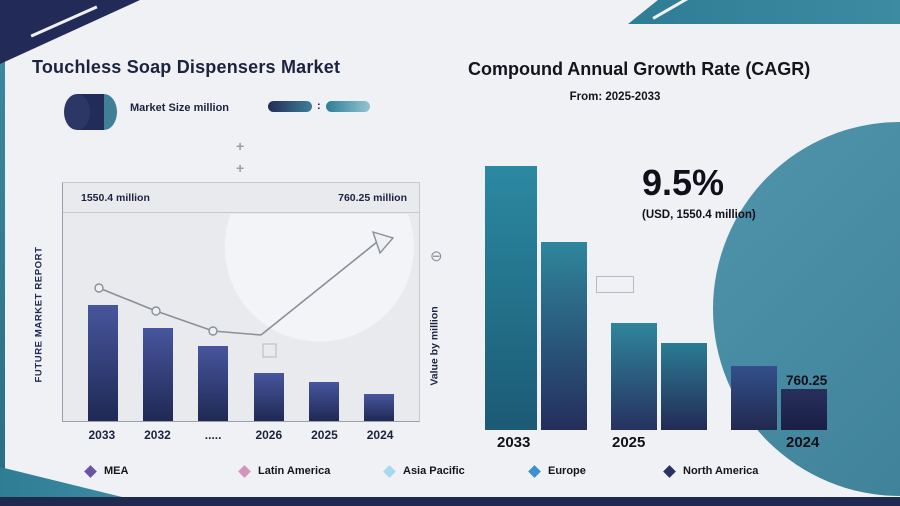 Image resolution: width=900 pixels, height=506 pixels. What do you see at coordinates (180, 108) in the screenshot?
I see `market-size-label: Market Size million` at bounding box center [180, 108].